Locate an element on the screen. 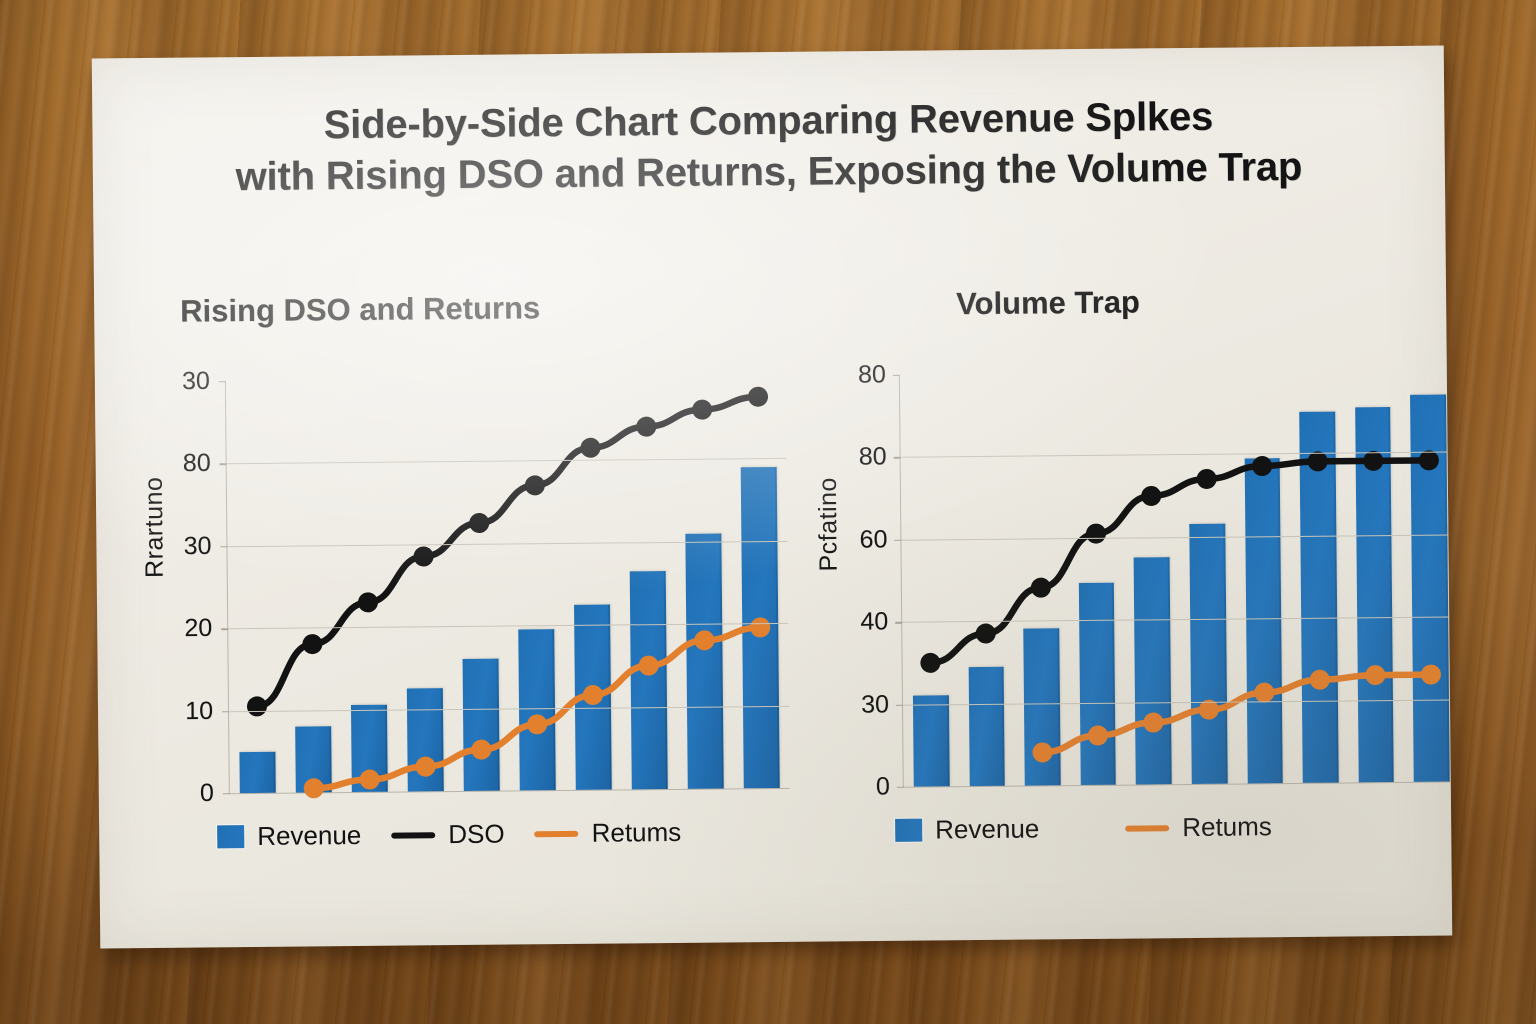 The height and width of the screenshot is (1024, 1536). y-tick-label: 20 is located at coordinates (198, 628).